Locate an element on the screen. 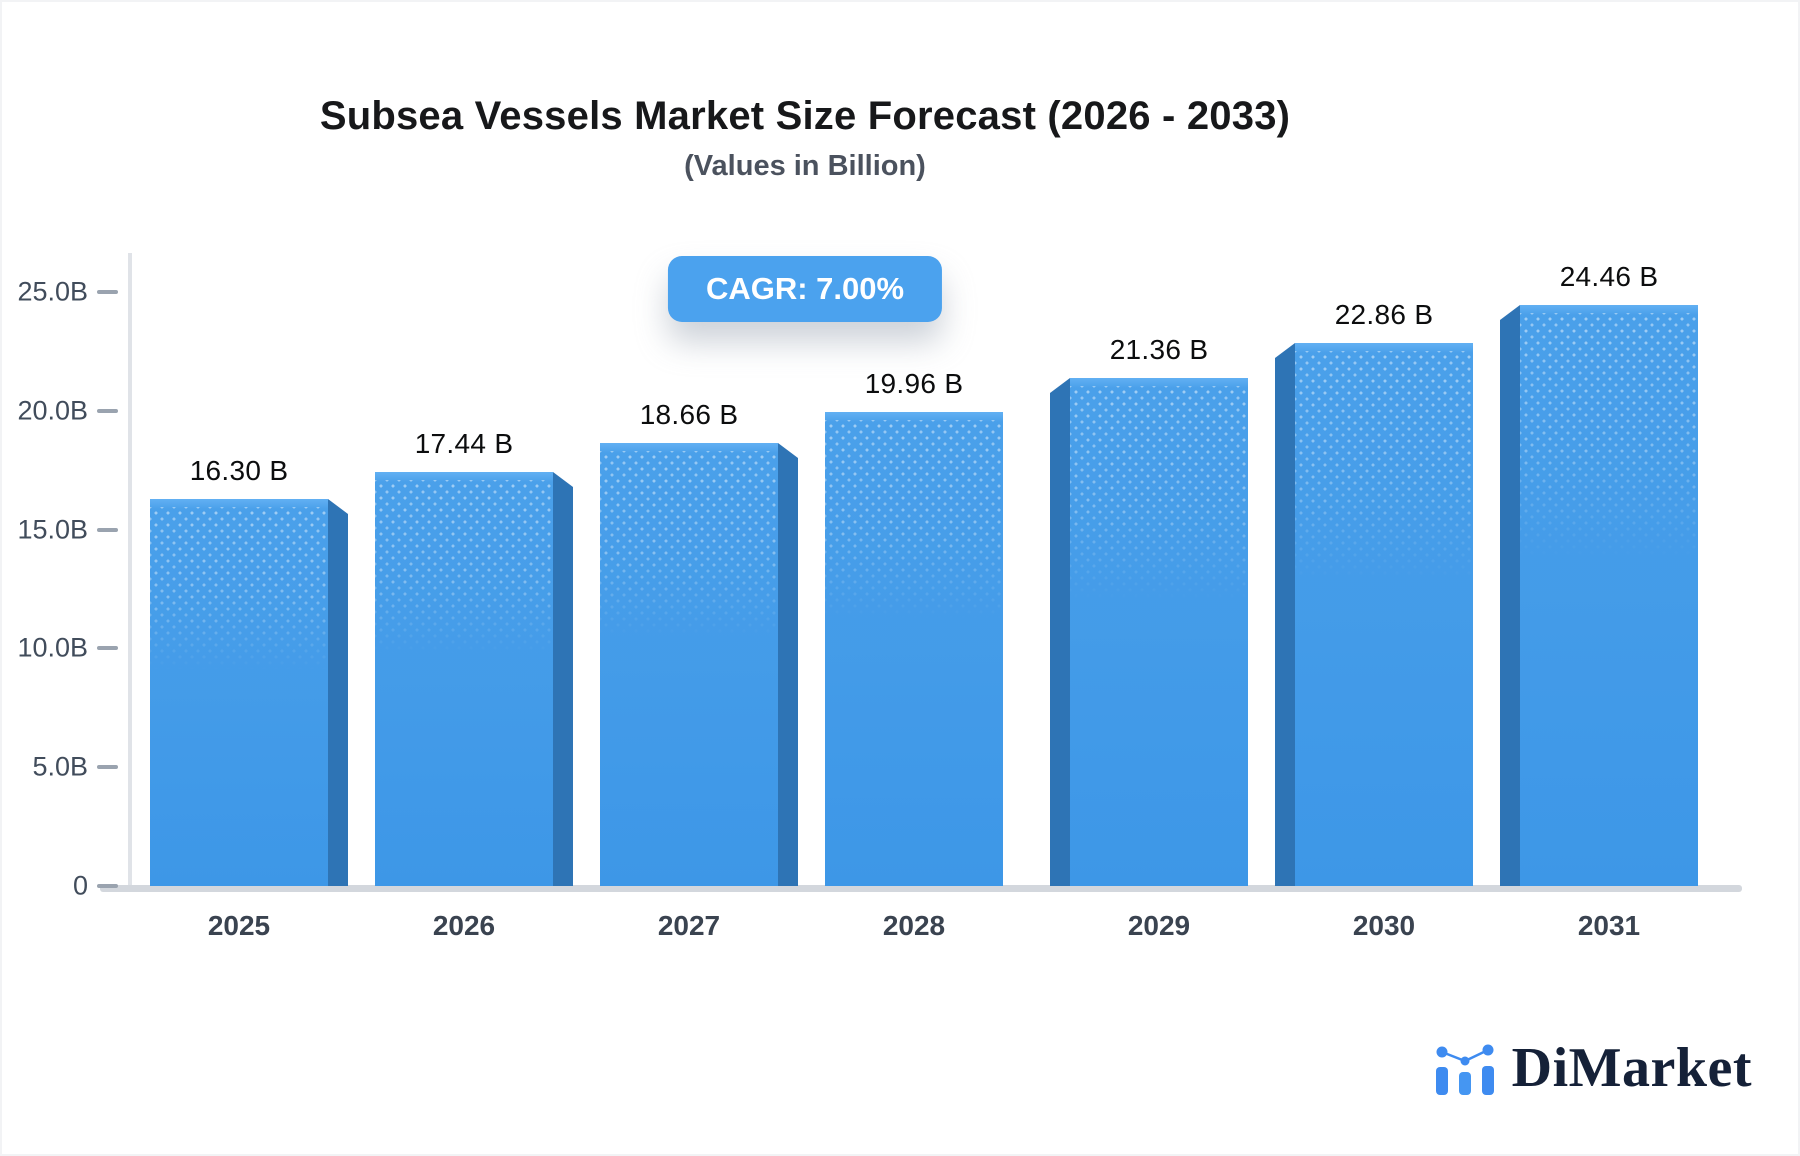 The height and width of the screenshot is (1156, 1800). brand-logo: DiMarket is located at coordinates (1592, 1068).